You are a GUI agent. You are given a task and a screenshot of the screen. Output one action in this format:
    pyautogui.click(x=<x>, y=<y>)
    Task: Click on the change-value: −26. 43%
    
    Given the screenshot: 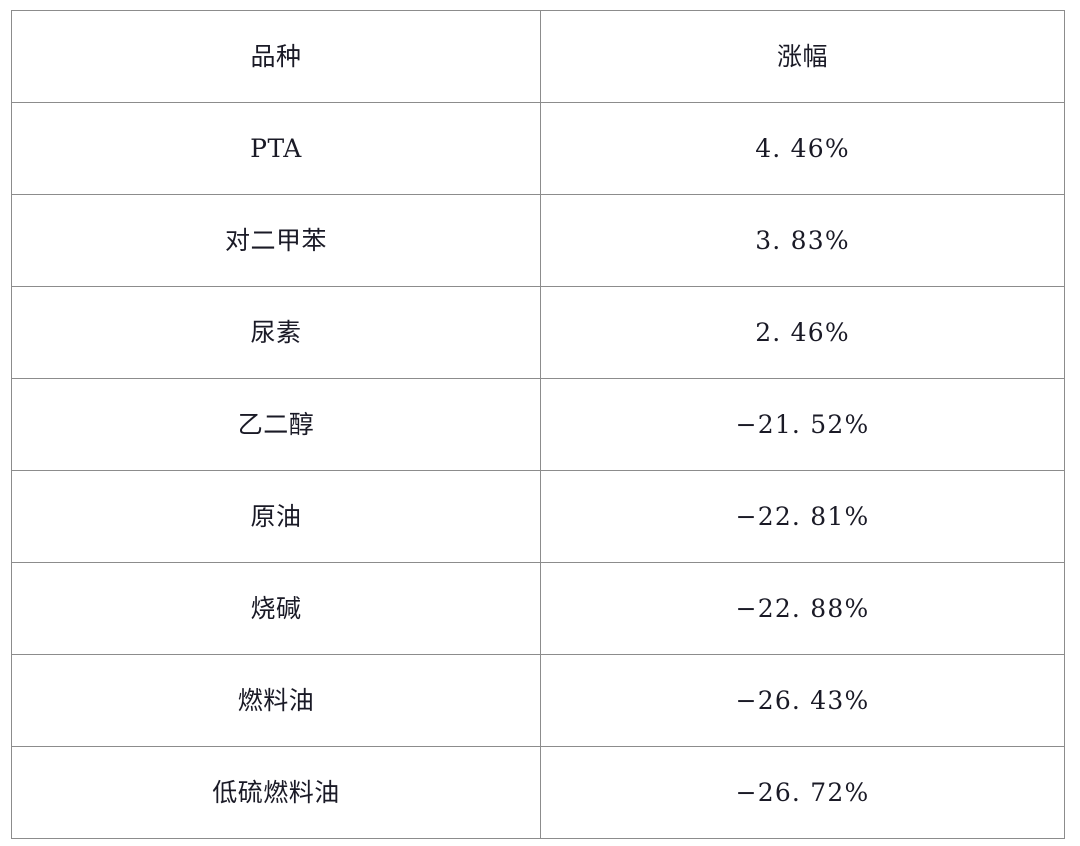 What is the action you would take?
    pyautogui.click(x=802, y=700)
    